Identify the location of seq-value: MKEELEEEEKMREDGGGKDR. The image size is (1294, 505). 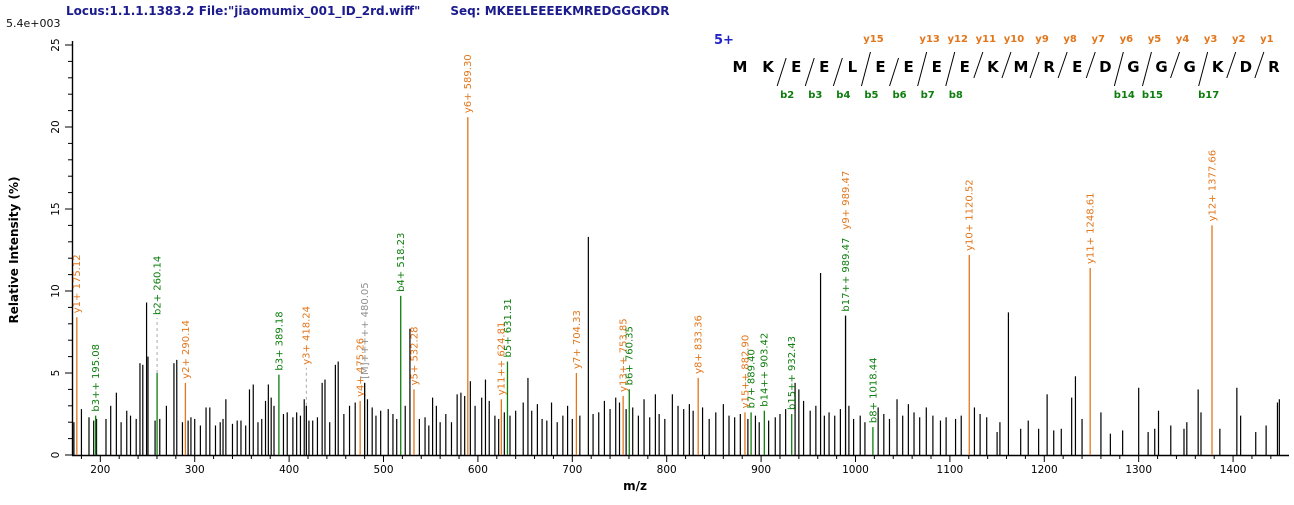
(577, 11).